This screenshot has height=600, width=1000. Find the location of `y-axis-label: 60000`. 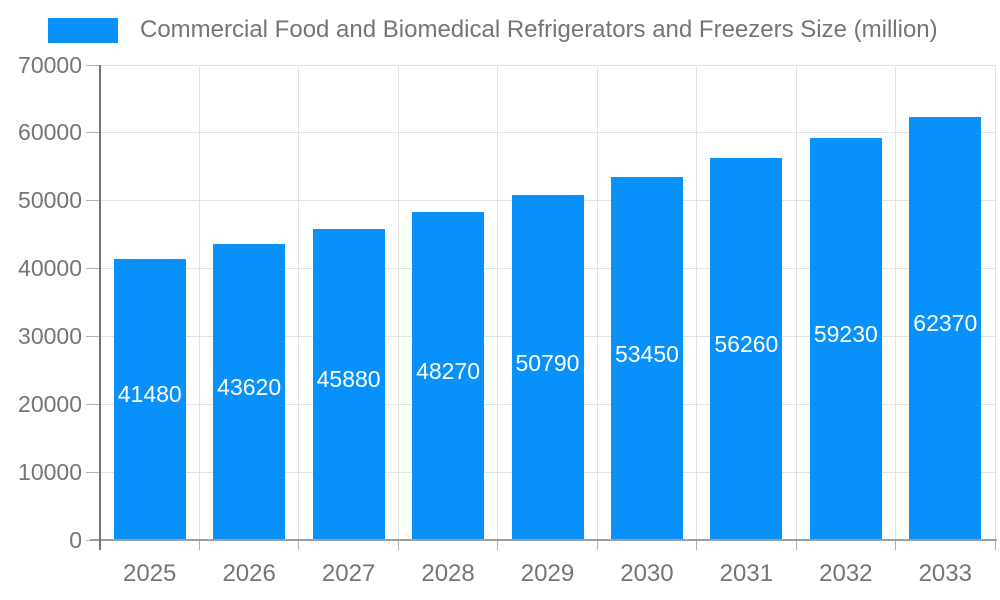

y-axis-label: 60000 is located at coordinates (50, 132).